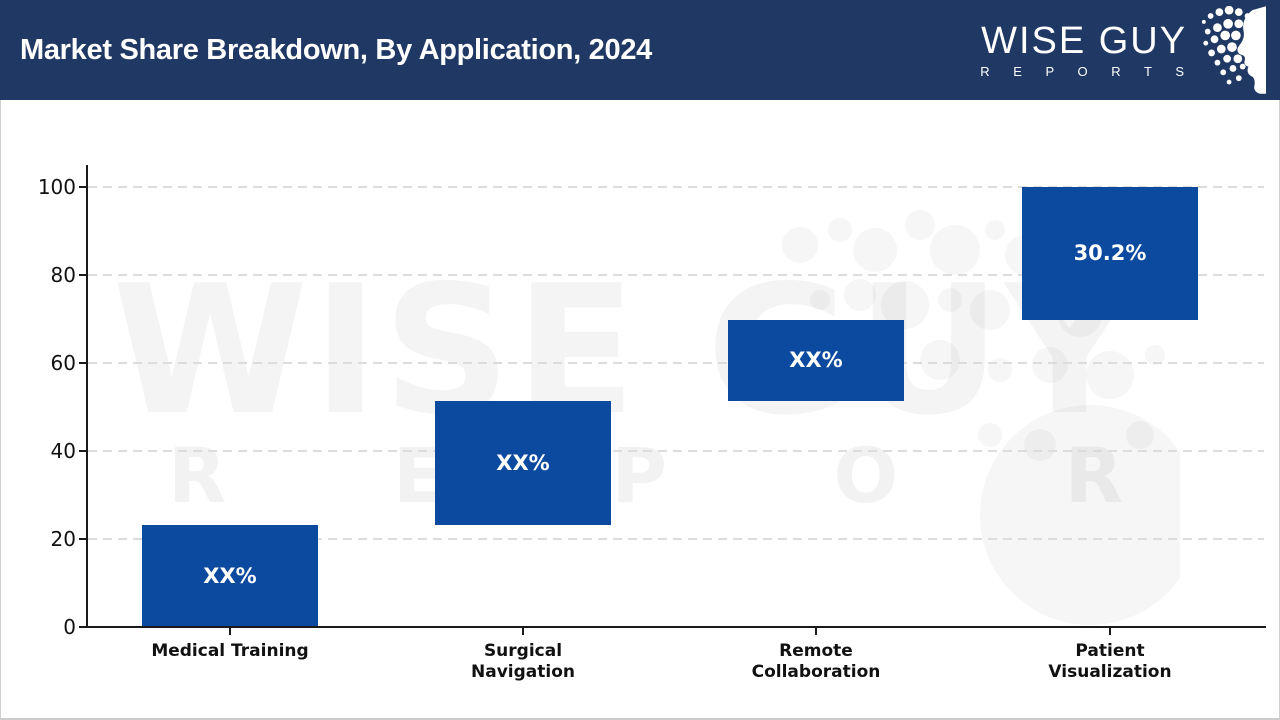 The width and height of the screenshot is (1280, 720). Describe the element at coordinates (87, 396) in the screenshot. I see `y-axis-line` at that location.